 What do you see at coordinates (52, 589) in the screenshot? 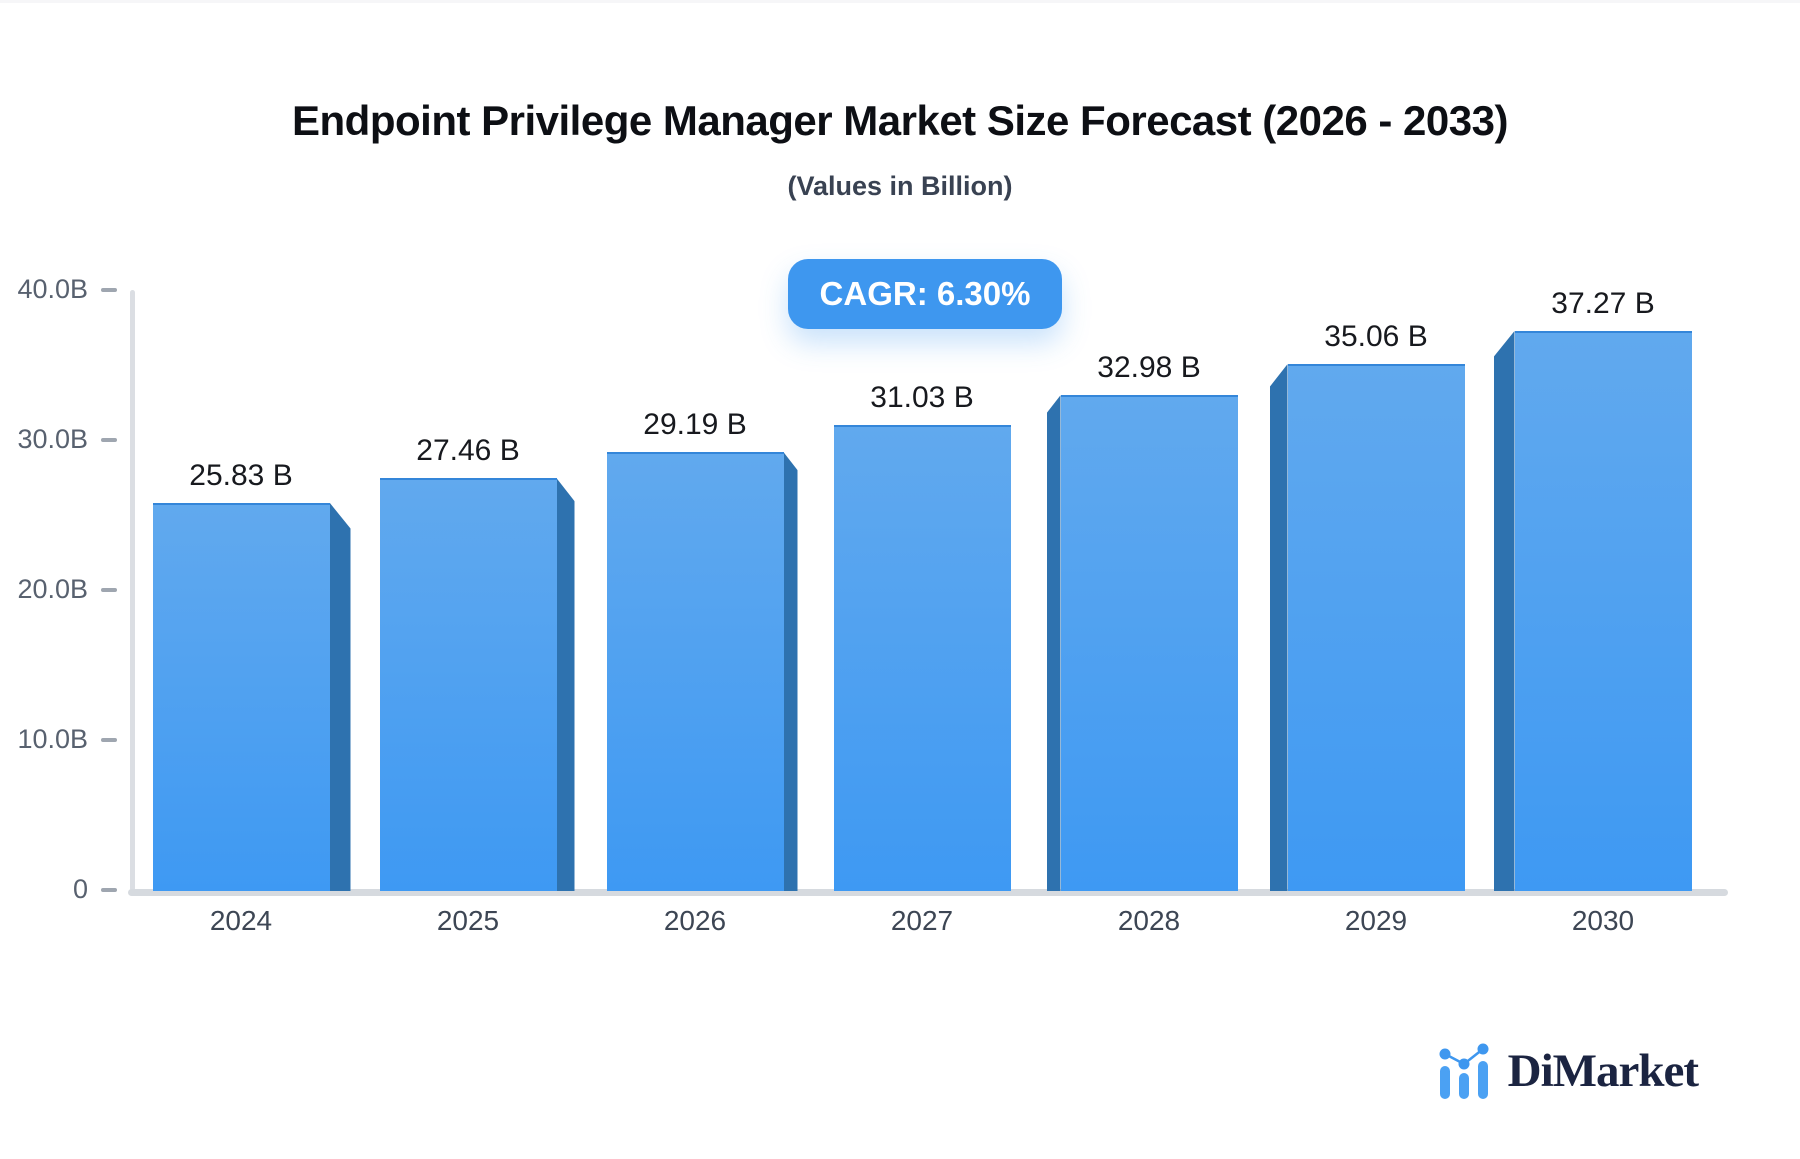
I see `y-axis-tick-label: 20.0B` at bounding box center [52, 589].